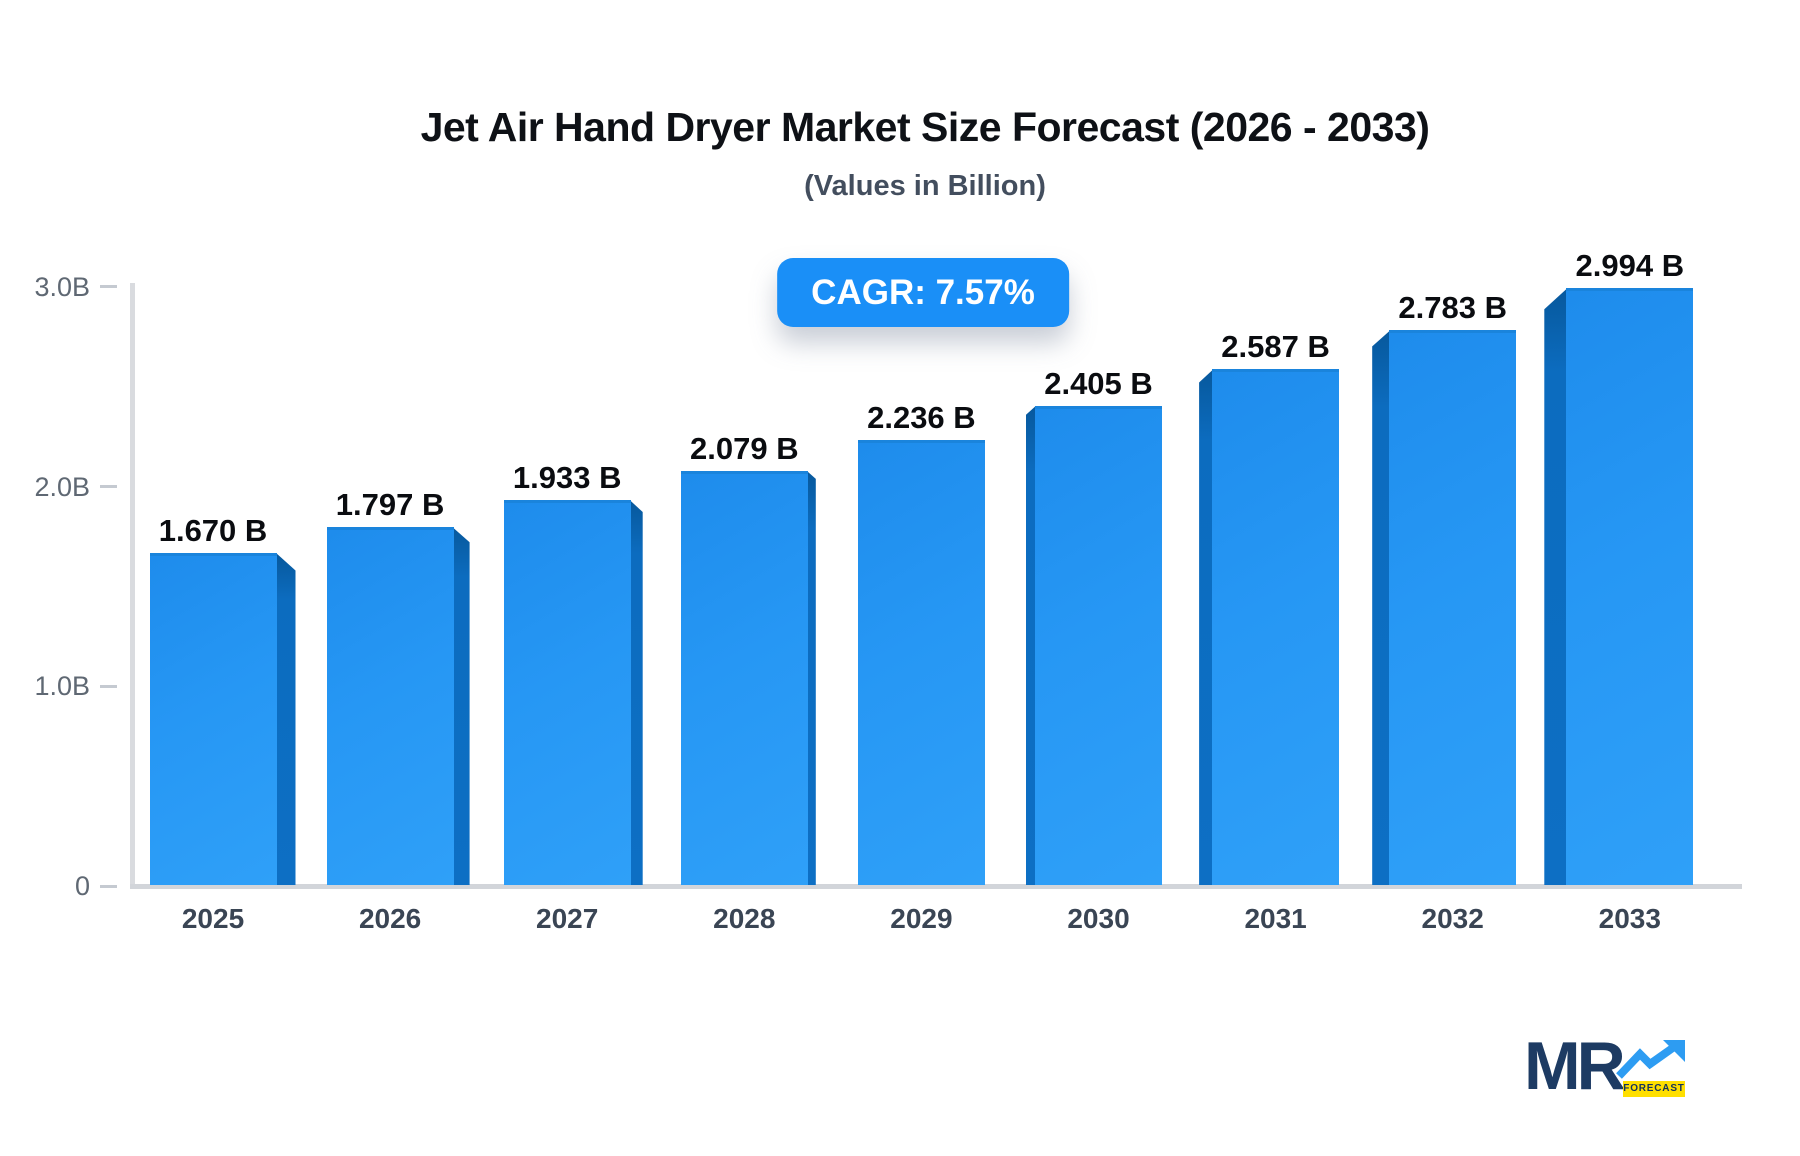 This screenshot has height=1156, width=1800. Describe the element at coordinates (811, 677) in the screenshot. I see `bar-side-2028` at that location.